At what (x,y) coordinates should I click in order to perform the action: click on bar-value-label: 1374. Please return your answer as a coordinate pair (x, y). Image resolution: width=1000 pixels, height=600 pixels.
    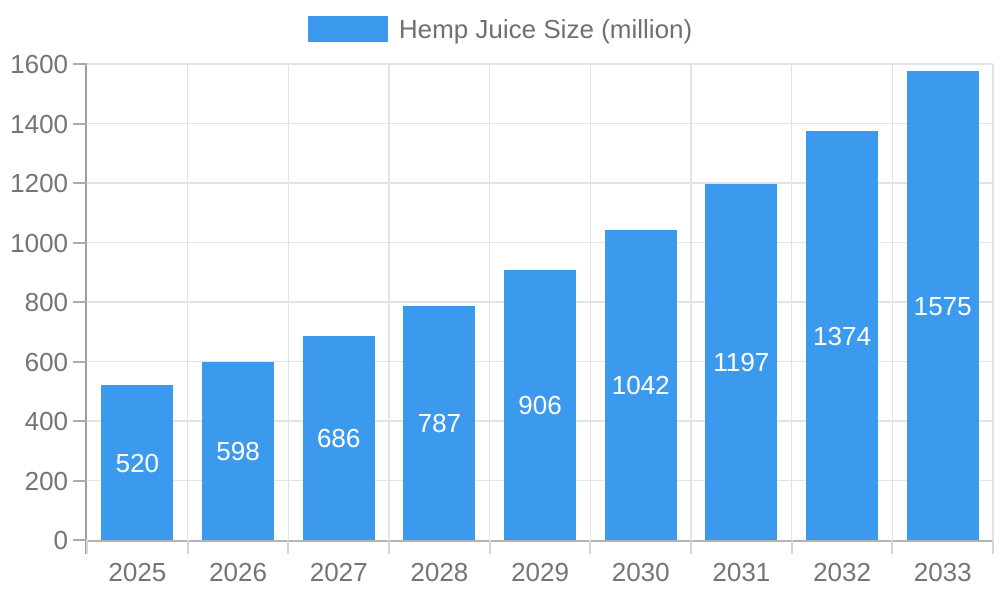
    Looking at the image, I should click on (842, 335).